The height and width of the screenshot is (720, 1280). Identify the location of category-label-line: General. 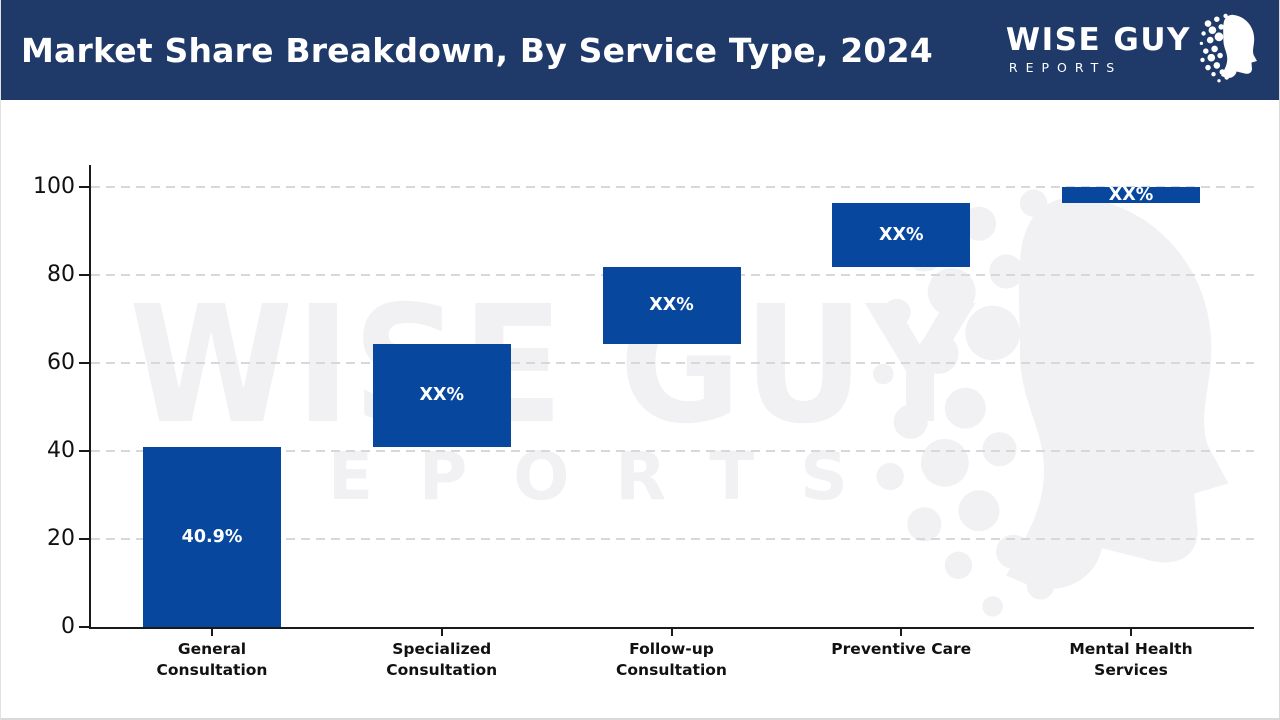
(212, 649).